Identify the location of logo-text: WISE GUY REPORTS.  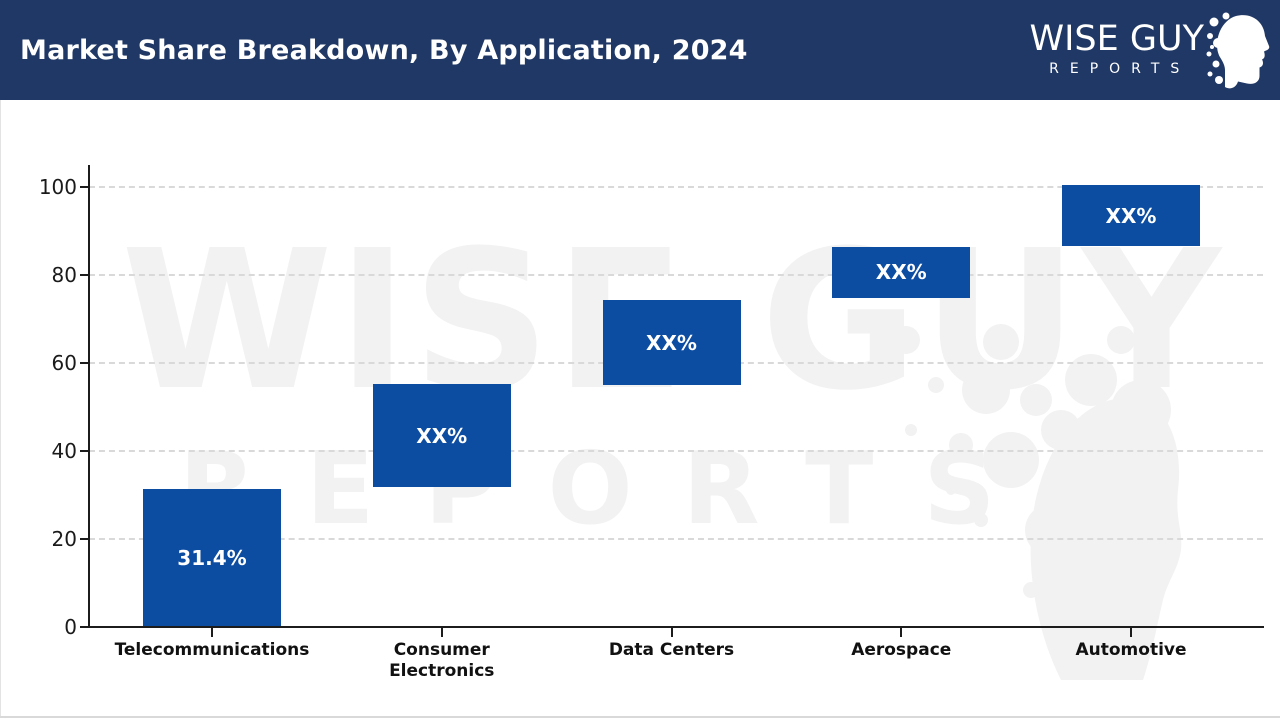
(1116, 48).